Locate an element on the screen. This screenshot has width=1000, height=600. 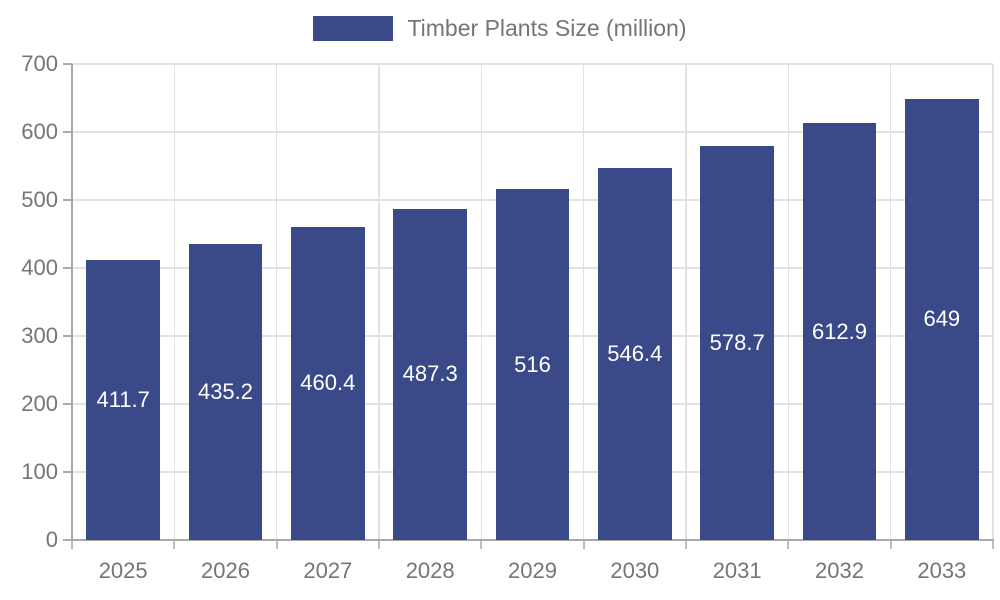
x-axis-tick-label: 2027 is located at coordinates (328, 570).